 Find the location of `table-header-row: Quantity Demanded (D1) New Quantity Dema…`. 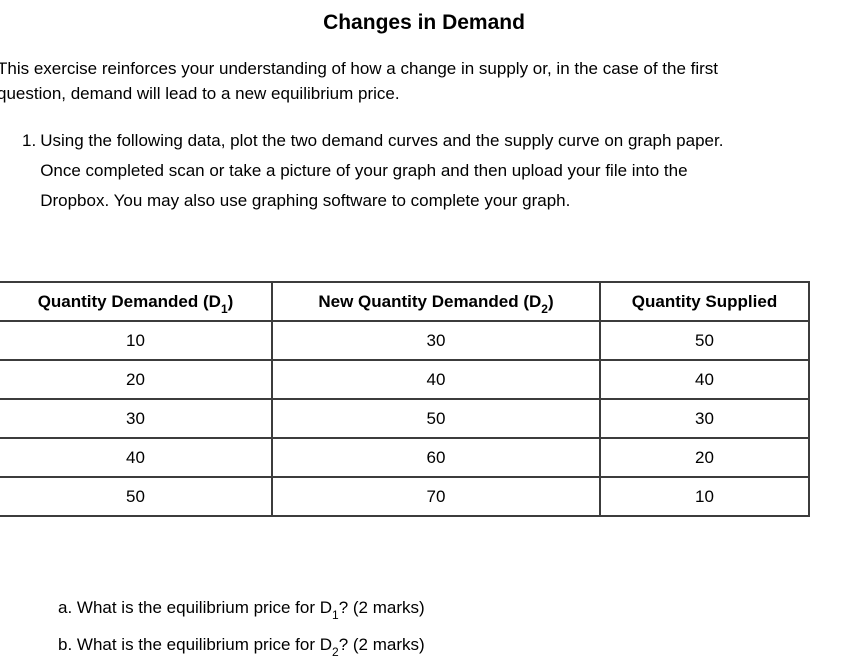

table-header-row: Quantity Demanded (D1) New Quantity Dema… is located at coordinates (405, 301).